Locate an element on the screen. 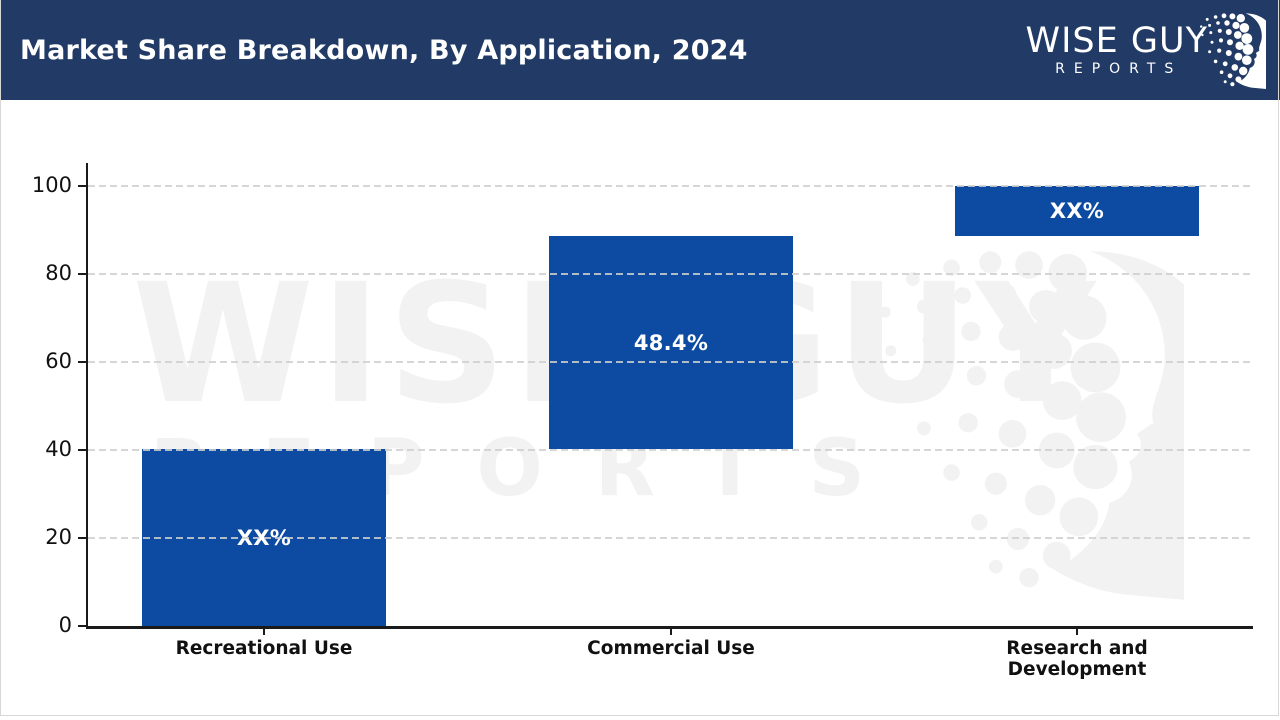  x-axis-spine is located at coordinates (669, 627).